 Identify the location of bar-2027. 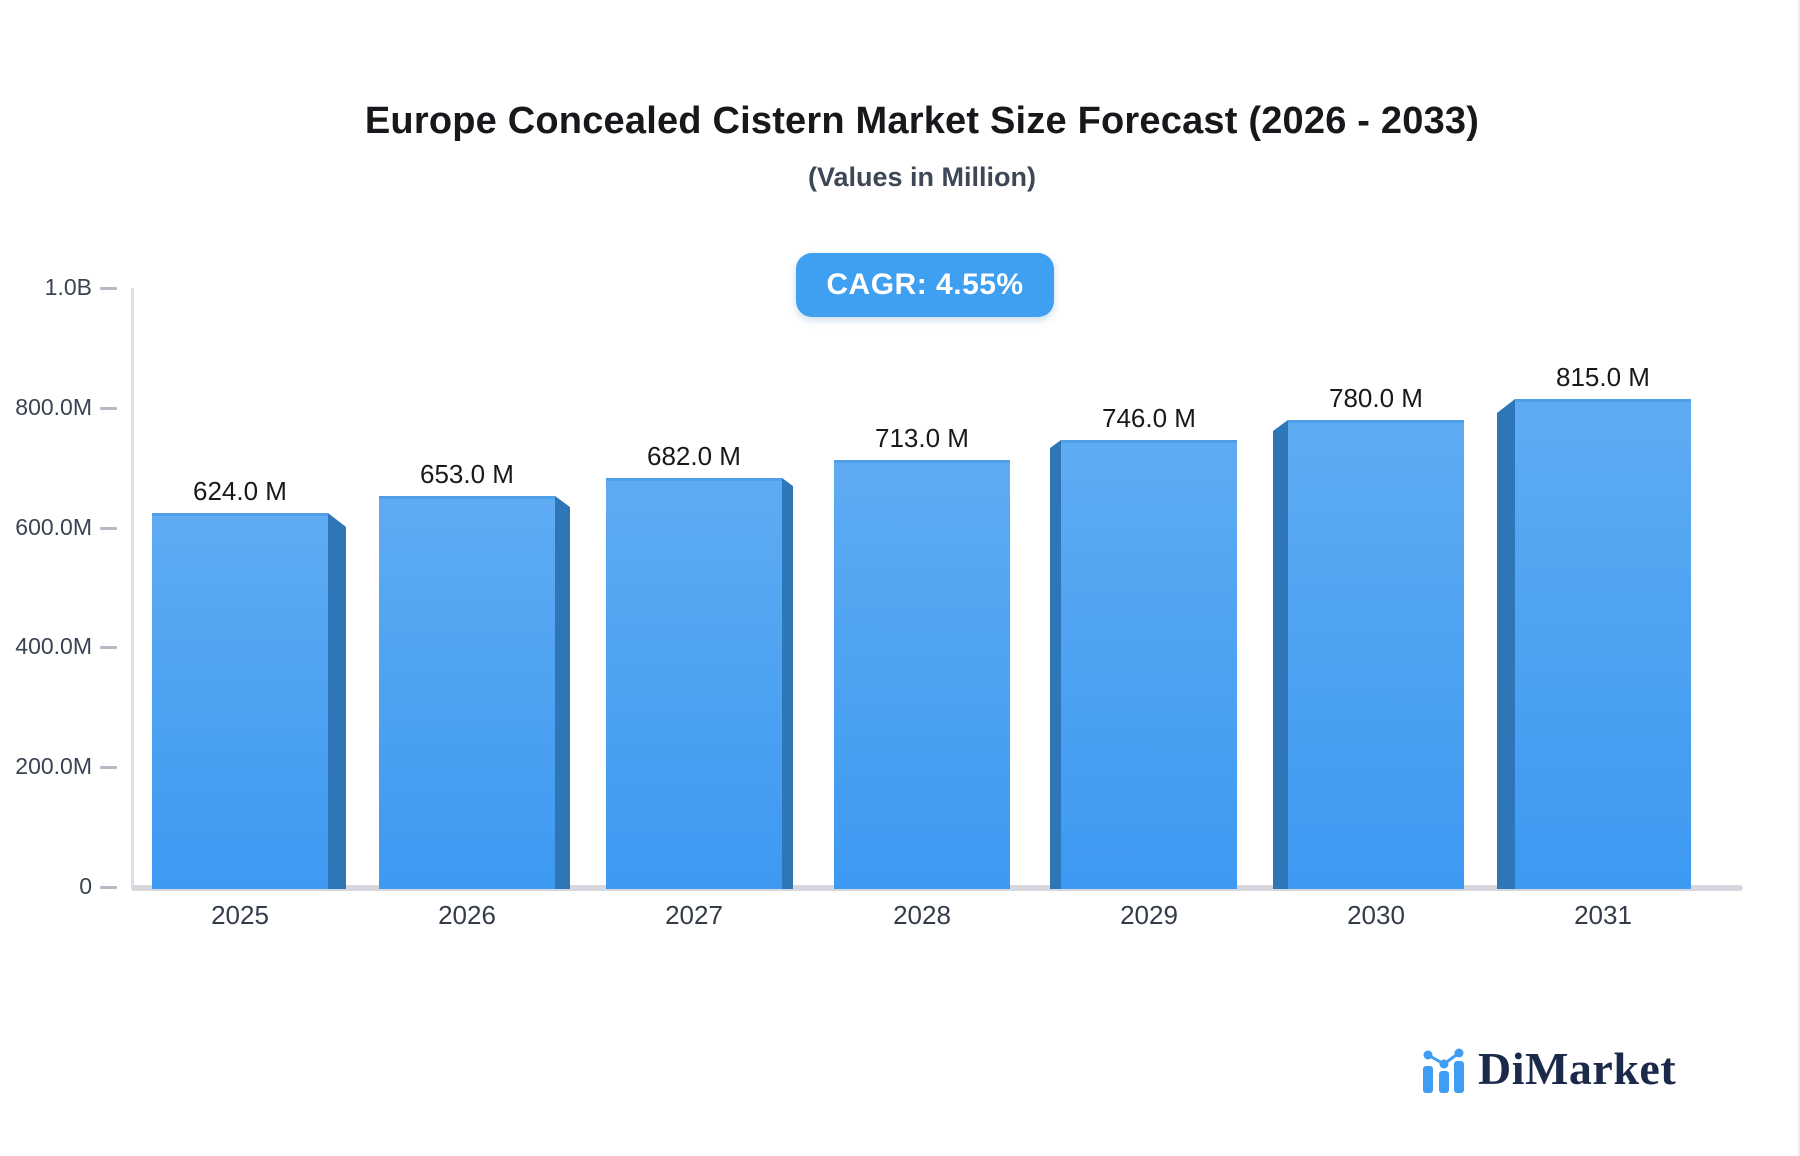
(699, 683).